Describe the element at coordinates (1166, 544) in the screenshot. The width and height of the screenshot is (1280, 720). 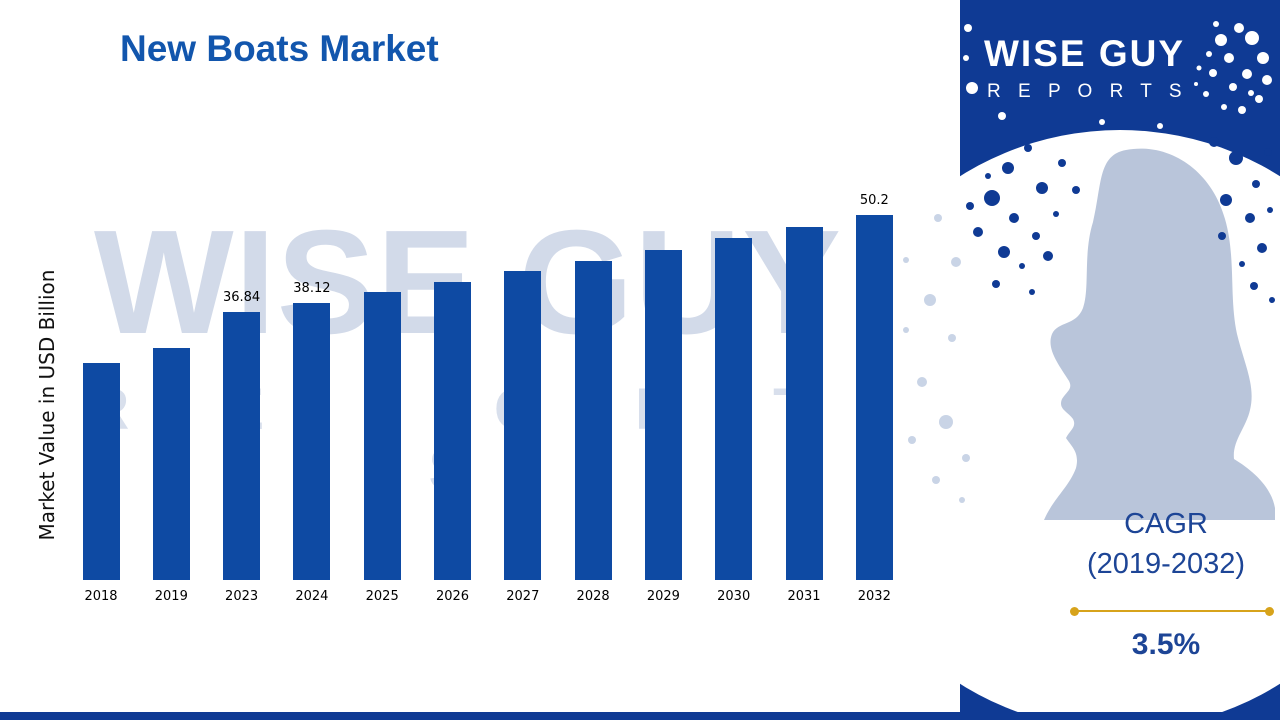
I see `cagr-block: CAGR (2019-2032)` at that location.